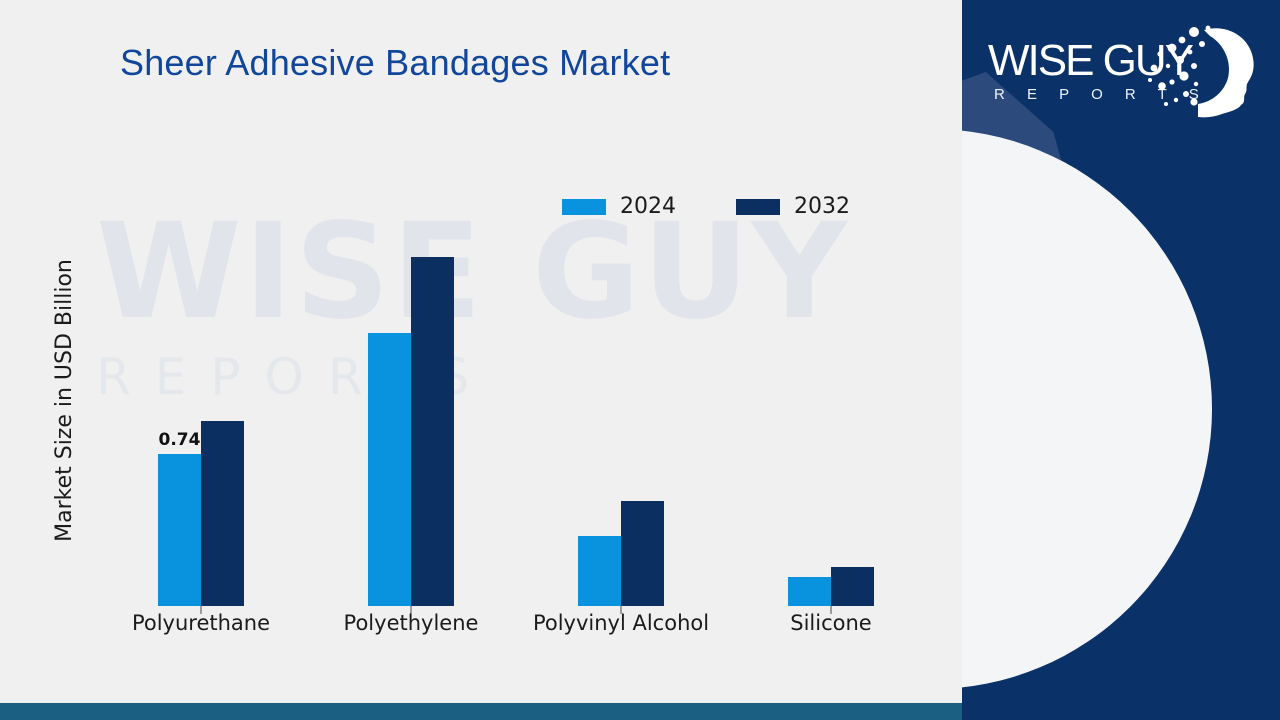  I want to click on x-axis-label: Polyurethane, so click(201, 623).